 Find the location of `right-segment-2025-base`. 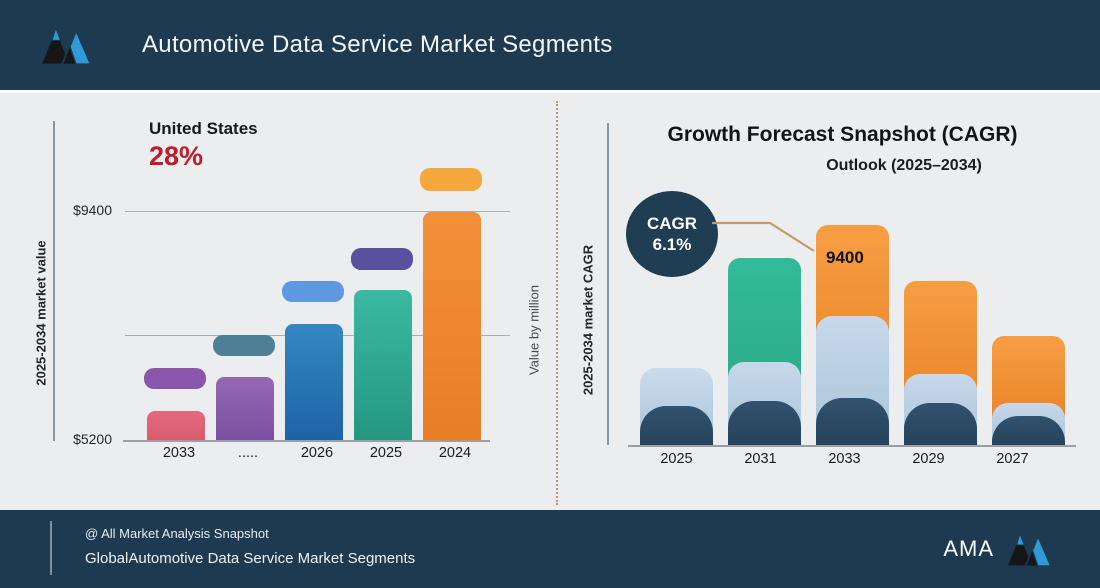

right-segment-2025-base is located at coordinates (676, 425).